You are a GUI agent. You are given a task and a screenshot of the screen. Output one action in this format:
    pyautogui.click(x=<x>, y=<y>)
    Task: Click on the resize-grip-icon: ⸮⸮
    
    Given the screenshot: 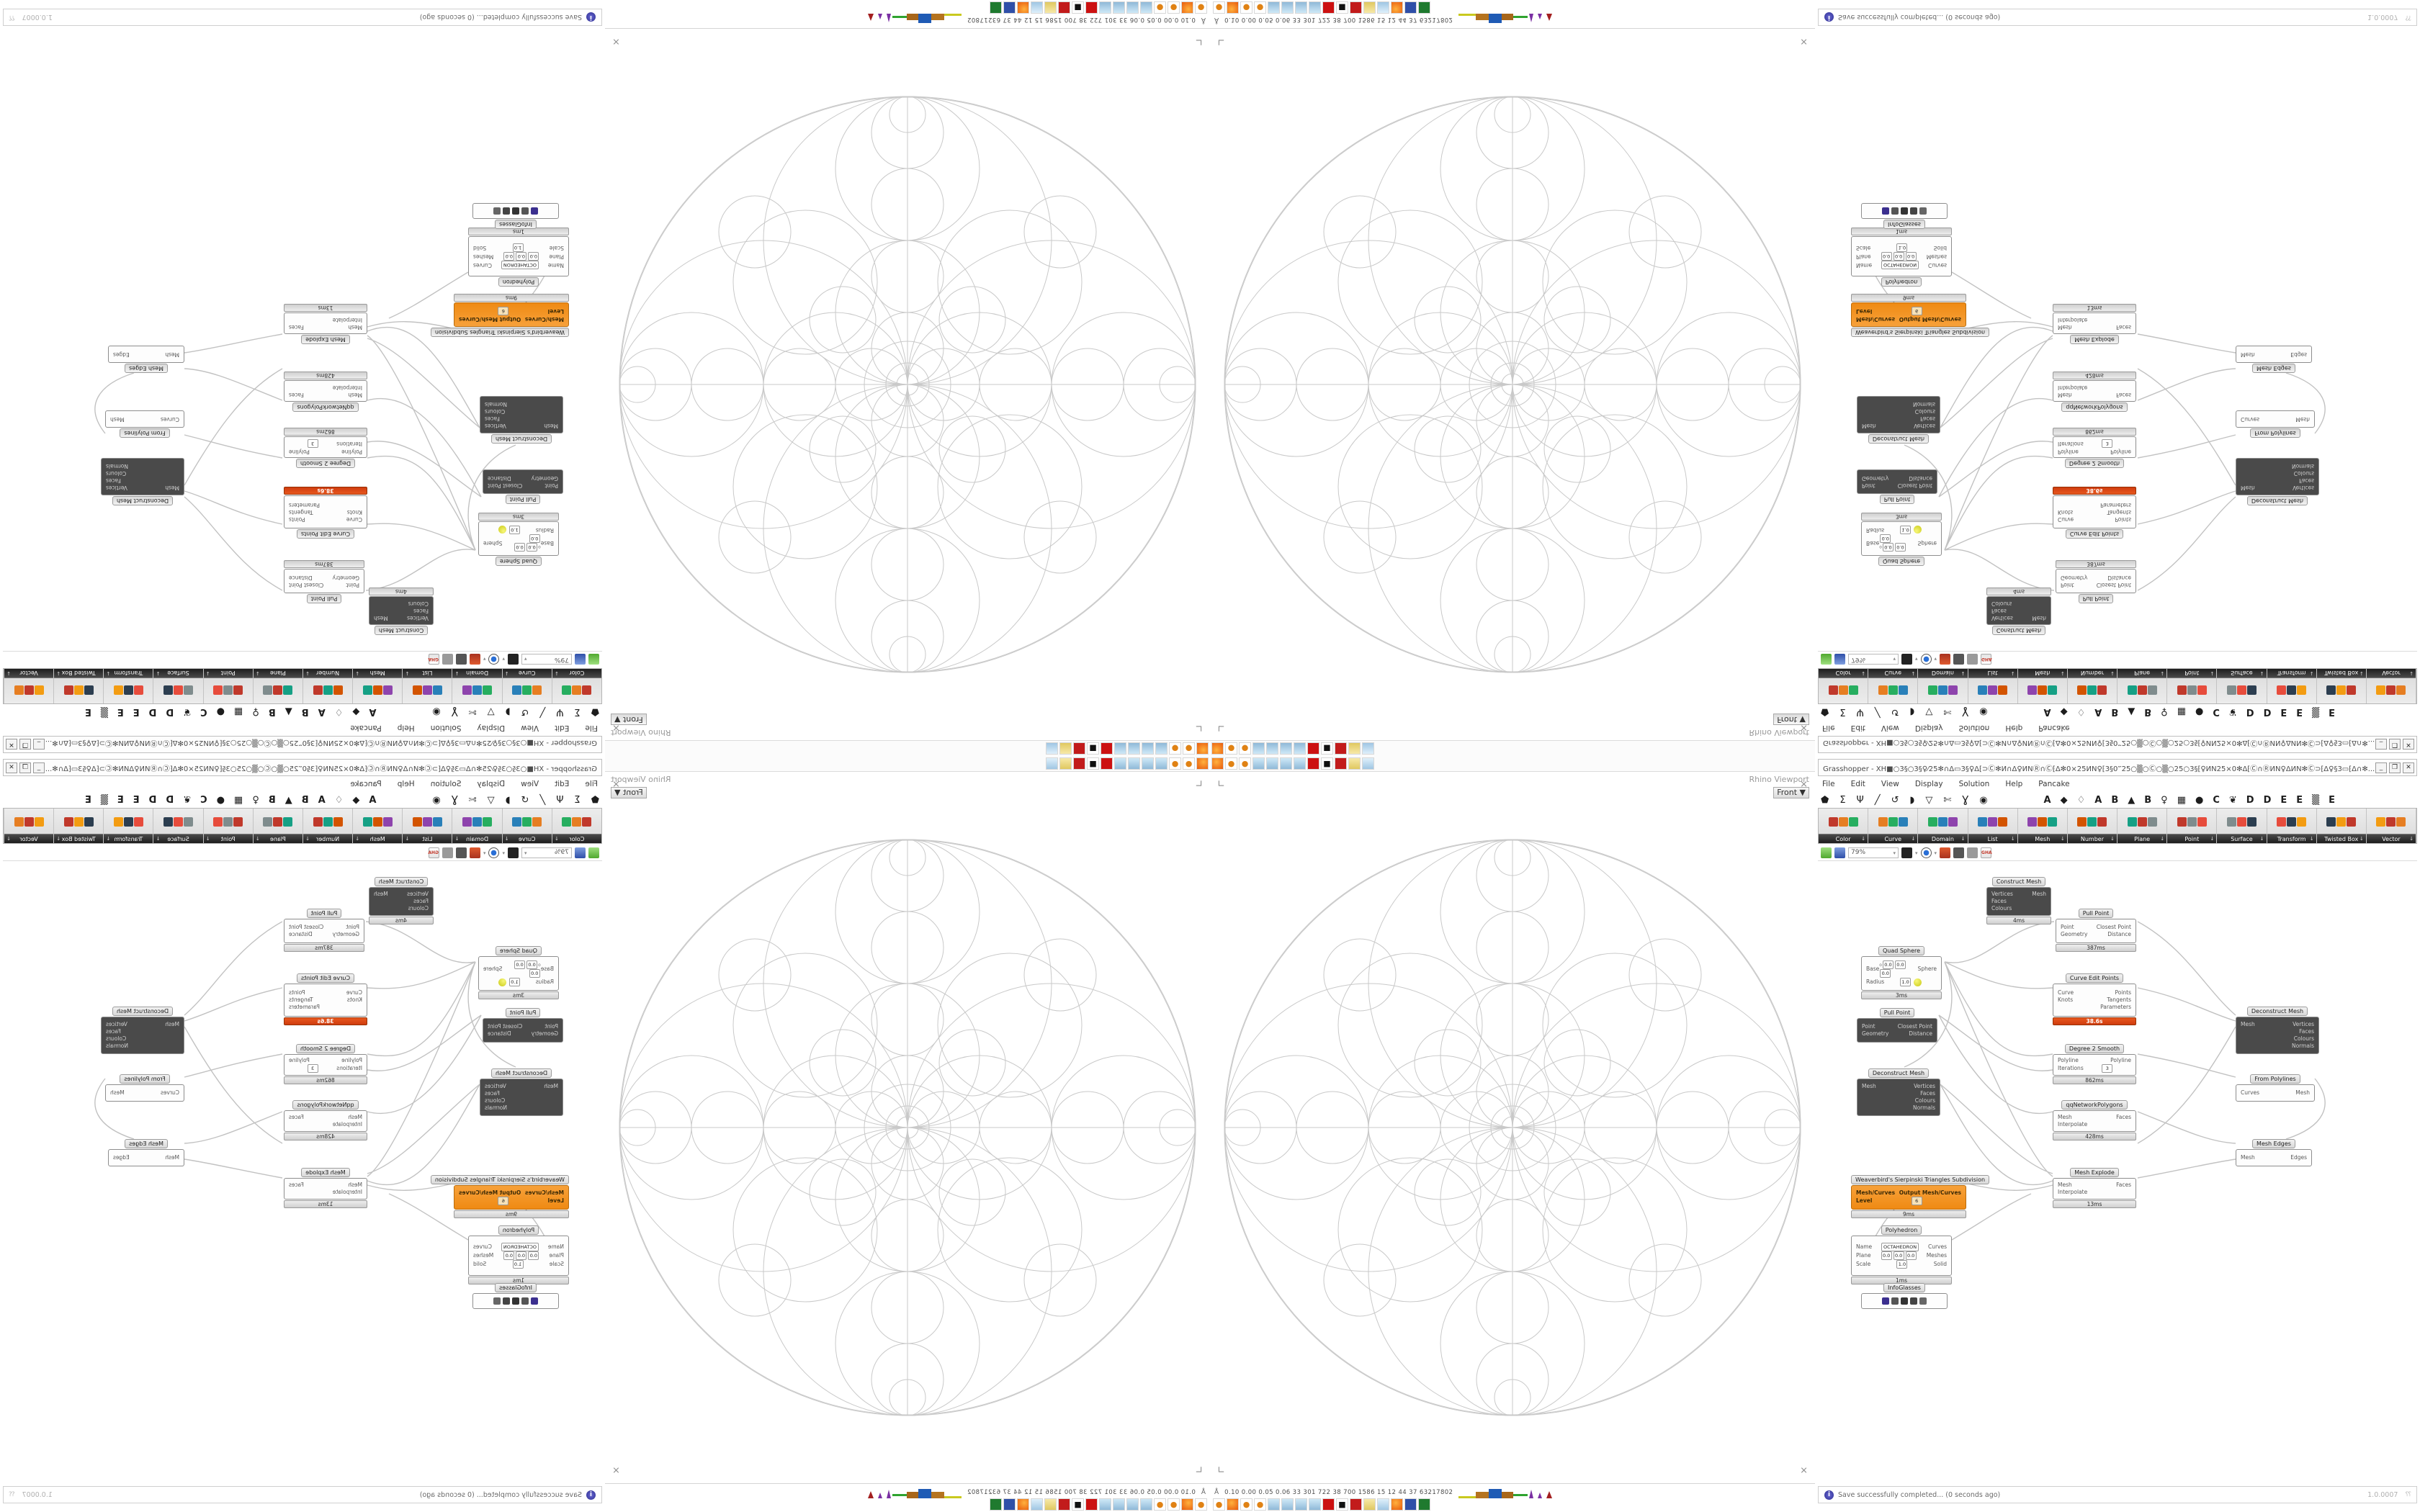 What is the action you would take?
    pyautogui.click(x=2408, y=1494)
    